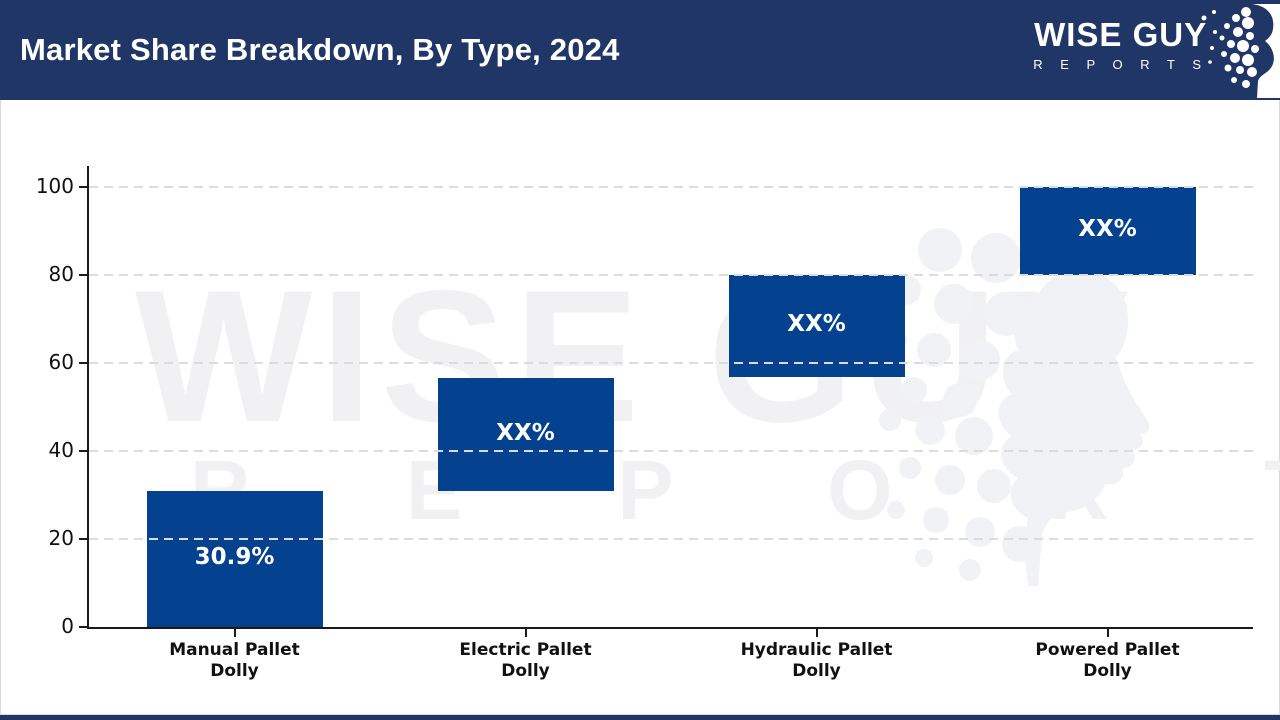  I want to click on watermark-head-dots, so click(1014, 407).